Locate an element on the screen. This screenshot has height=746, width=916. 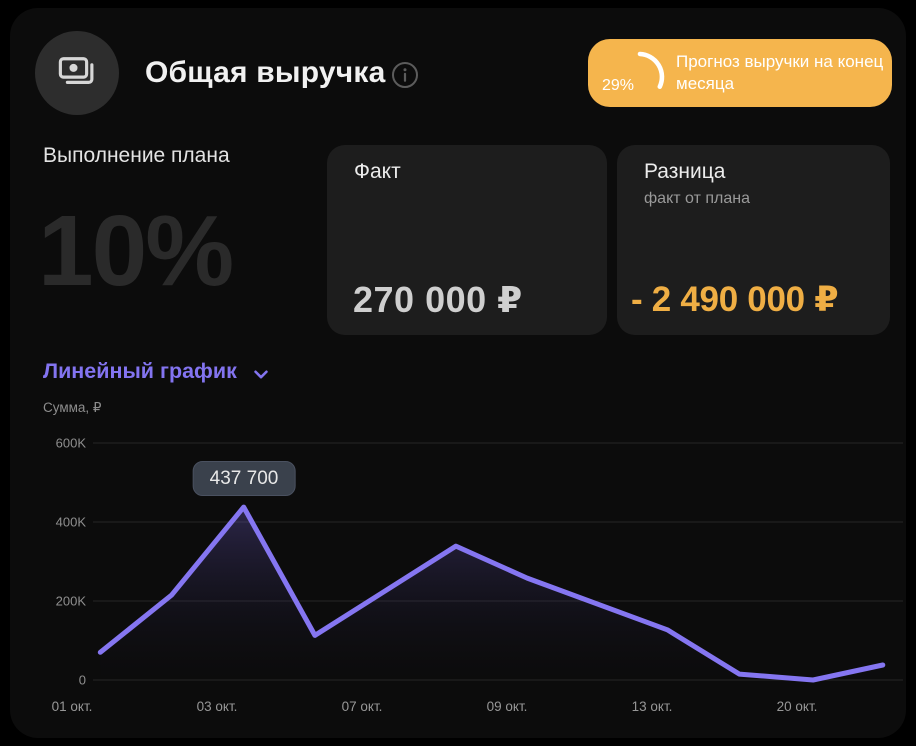
y-tick-label: 400K is located at coordinates (71, 522).